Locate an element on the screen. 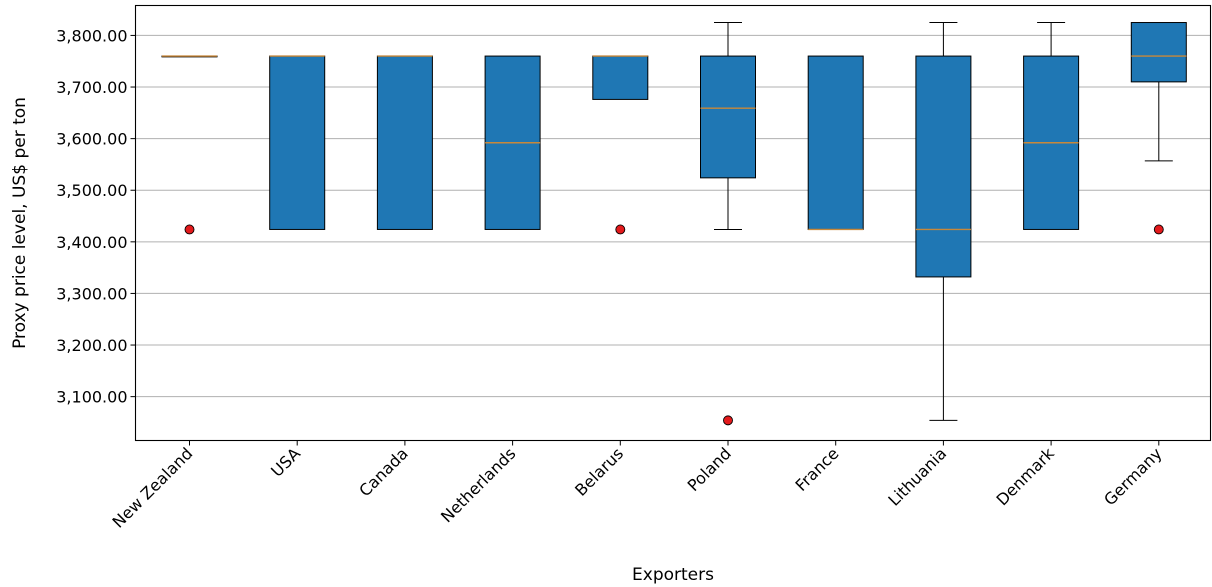 This screenshot has width=1212, height=587. x-tick-label: France is located at coordinates (816, 469).